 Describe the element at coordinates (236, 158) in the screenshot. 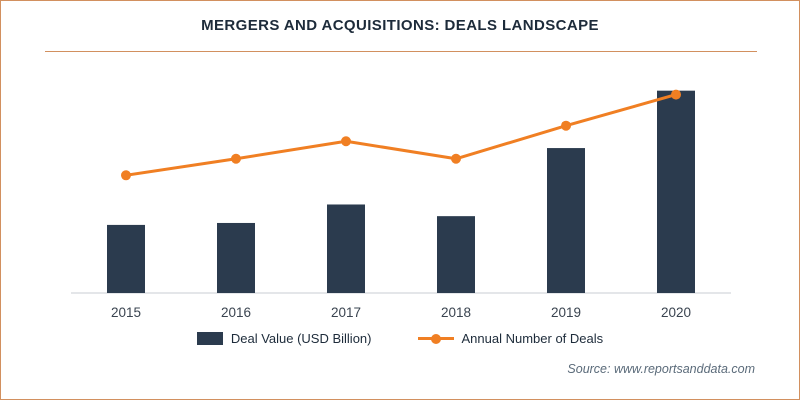

I see `line-point-2016` at that location.